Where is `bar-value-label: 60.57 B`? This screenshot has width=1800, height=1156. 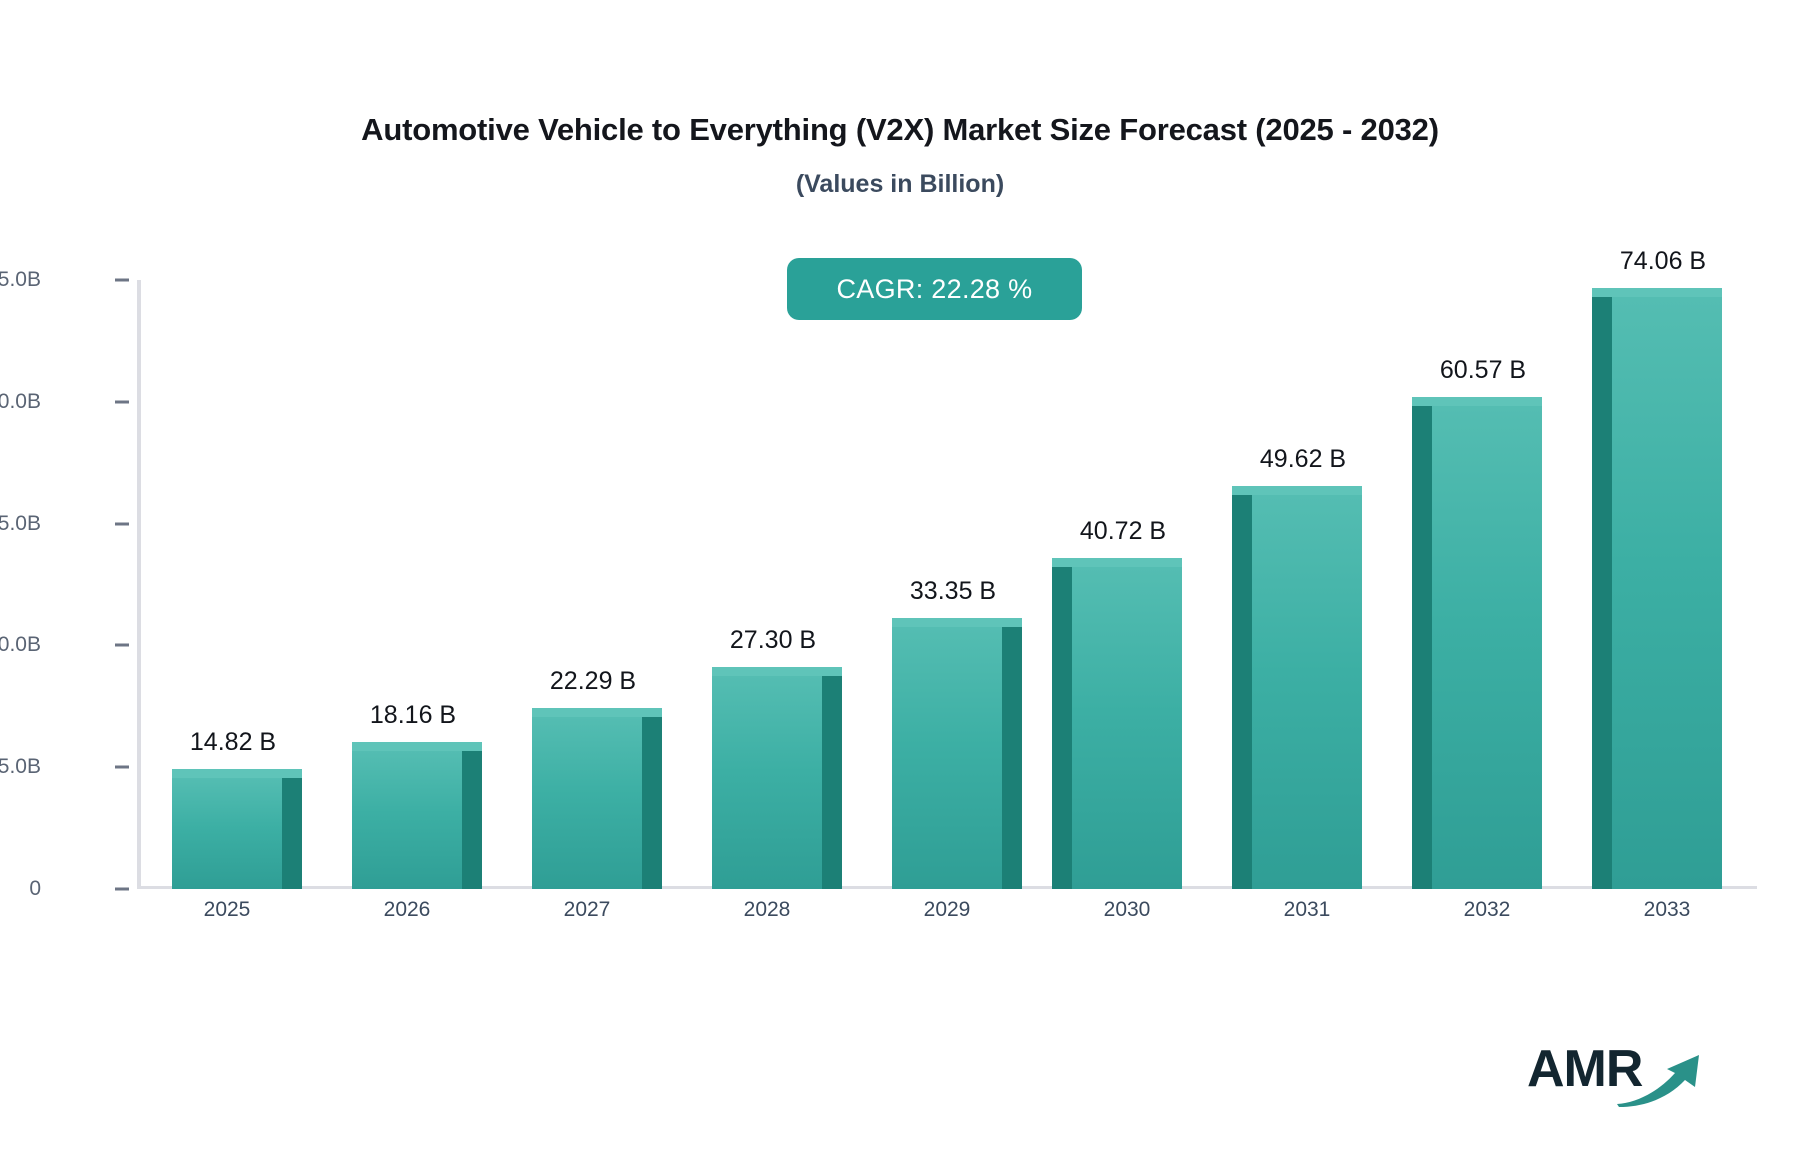 bar-value-label: 60.57 B is located at coordinates (1483, 370).